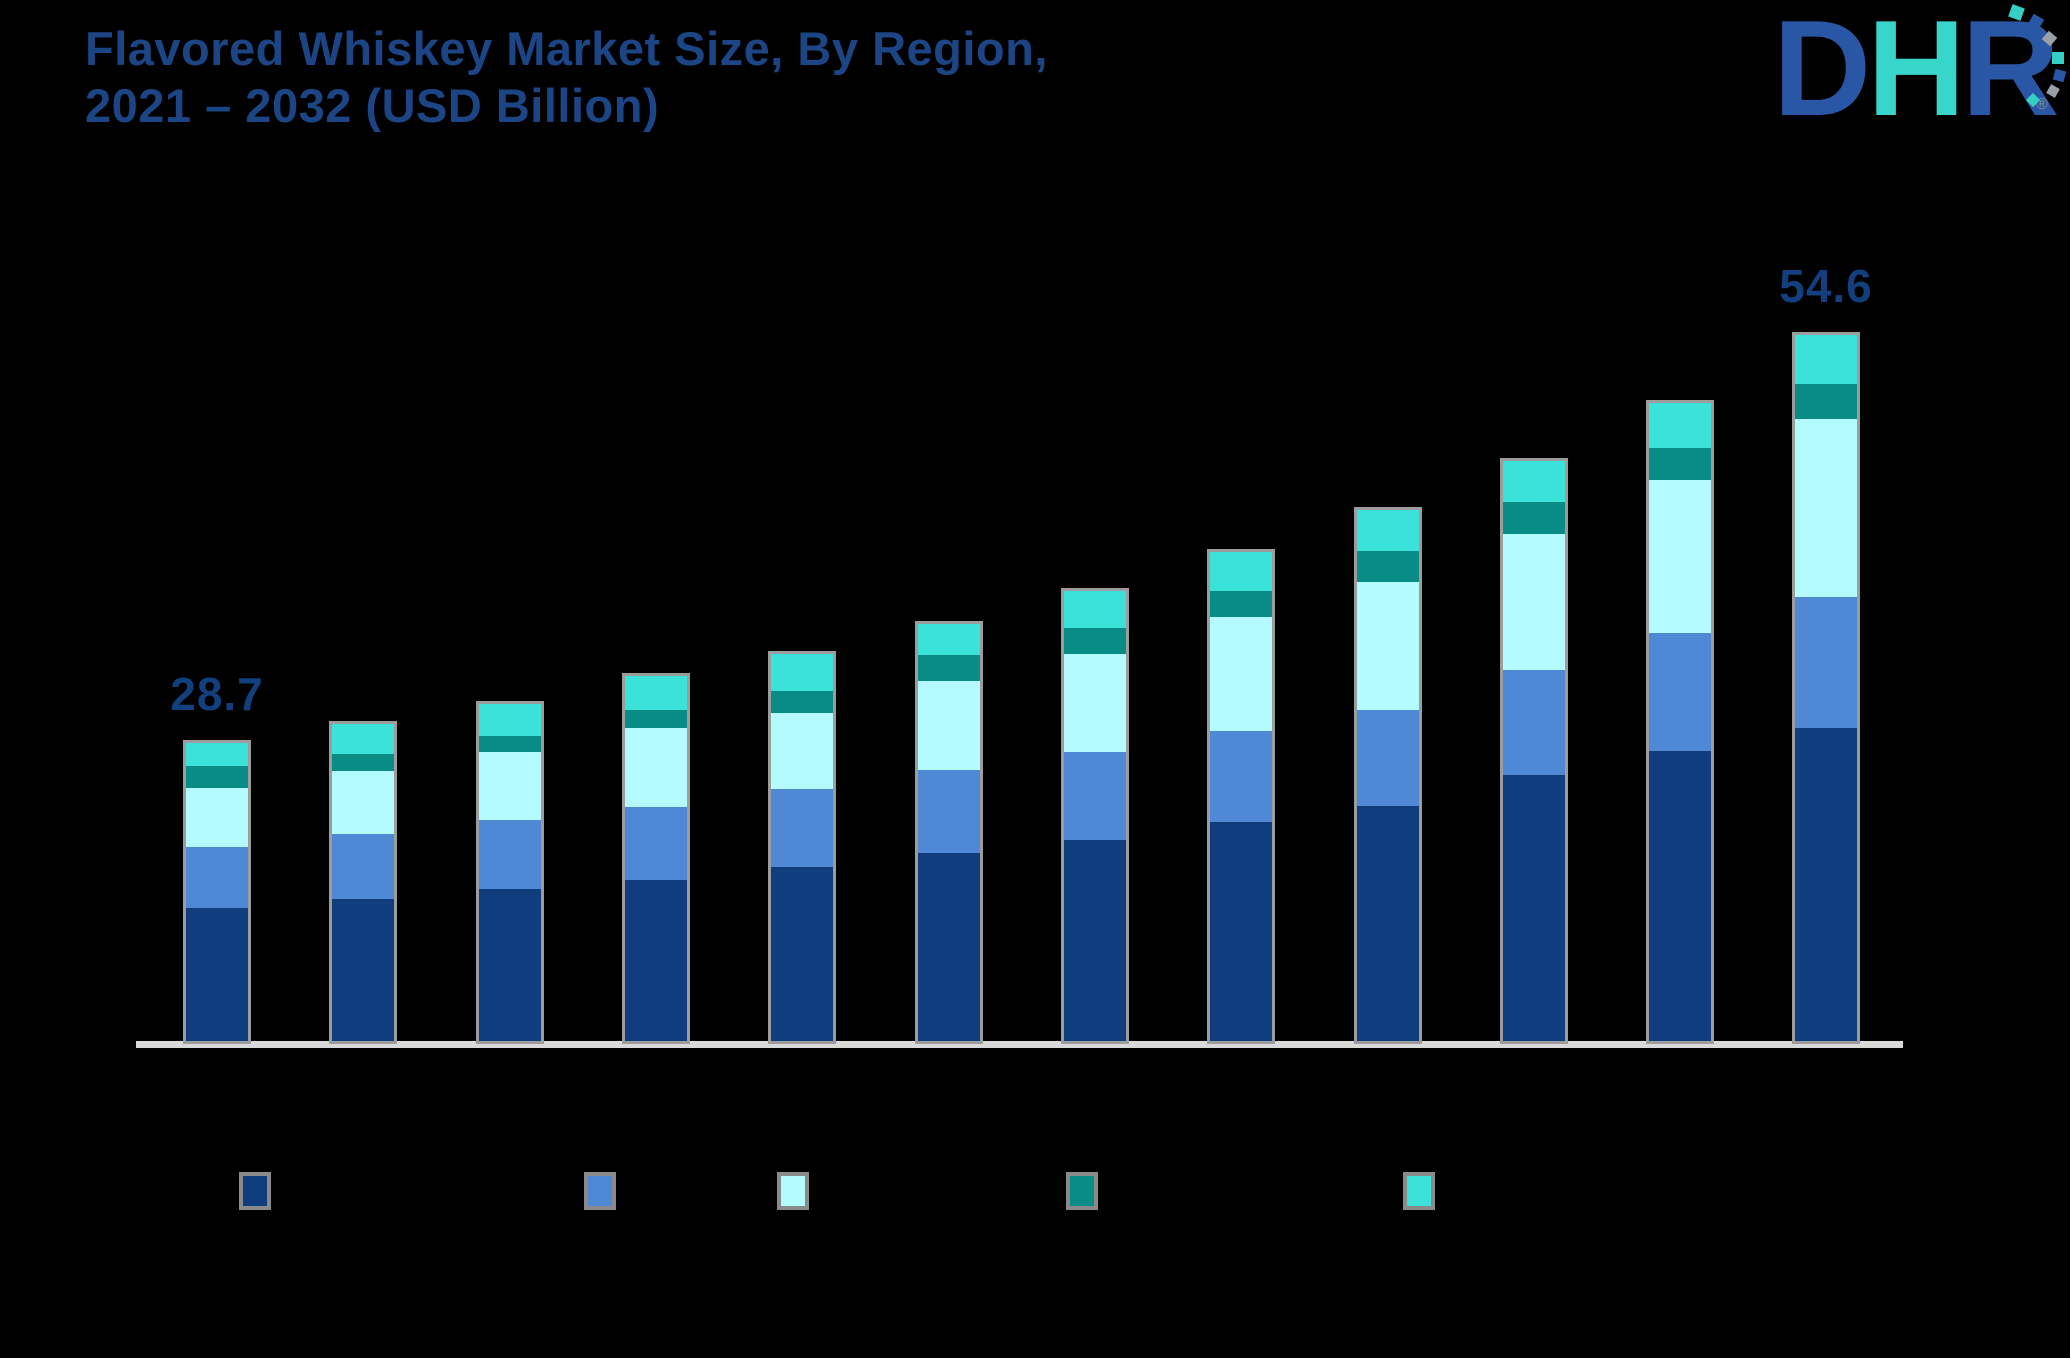 The height and width of the screenshot is (1358, 2070). What do you see at coordinates (1680, 692) in the screenshot?
I see `bar-2031-segment-2-medium-blue` at bounding box center [1680, 692].